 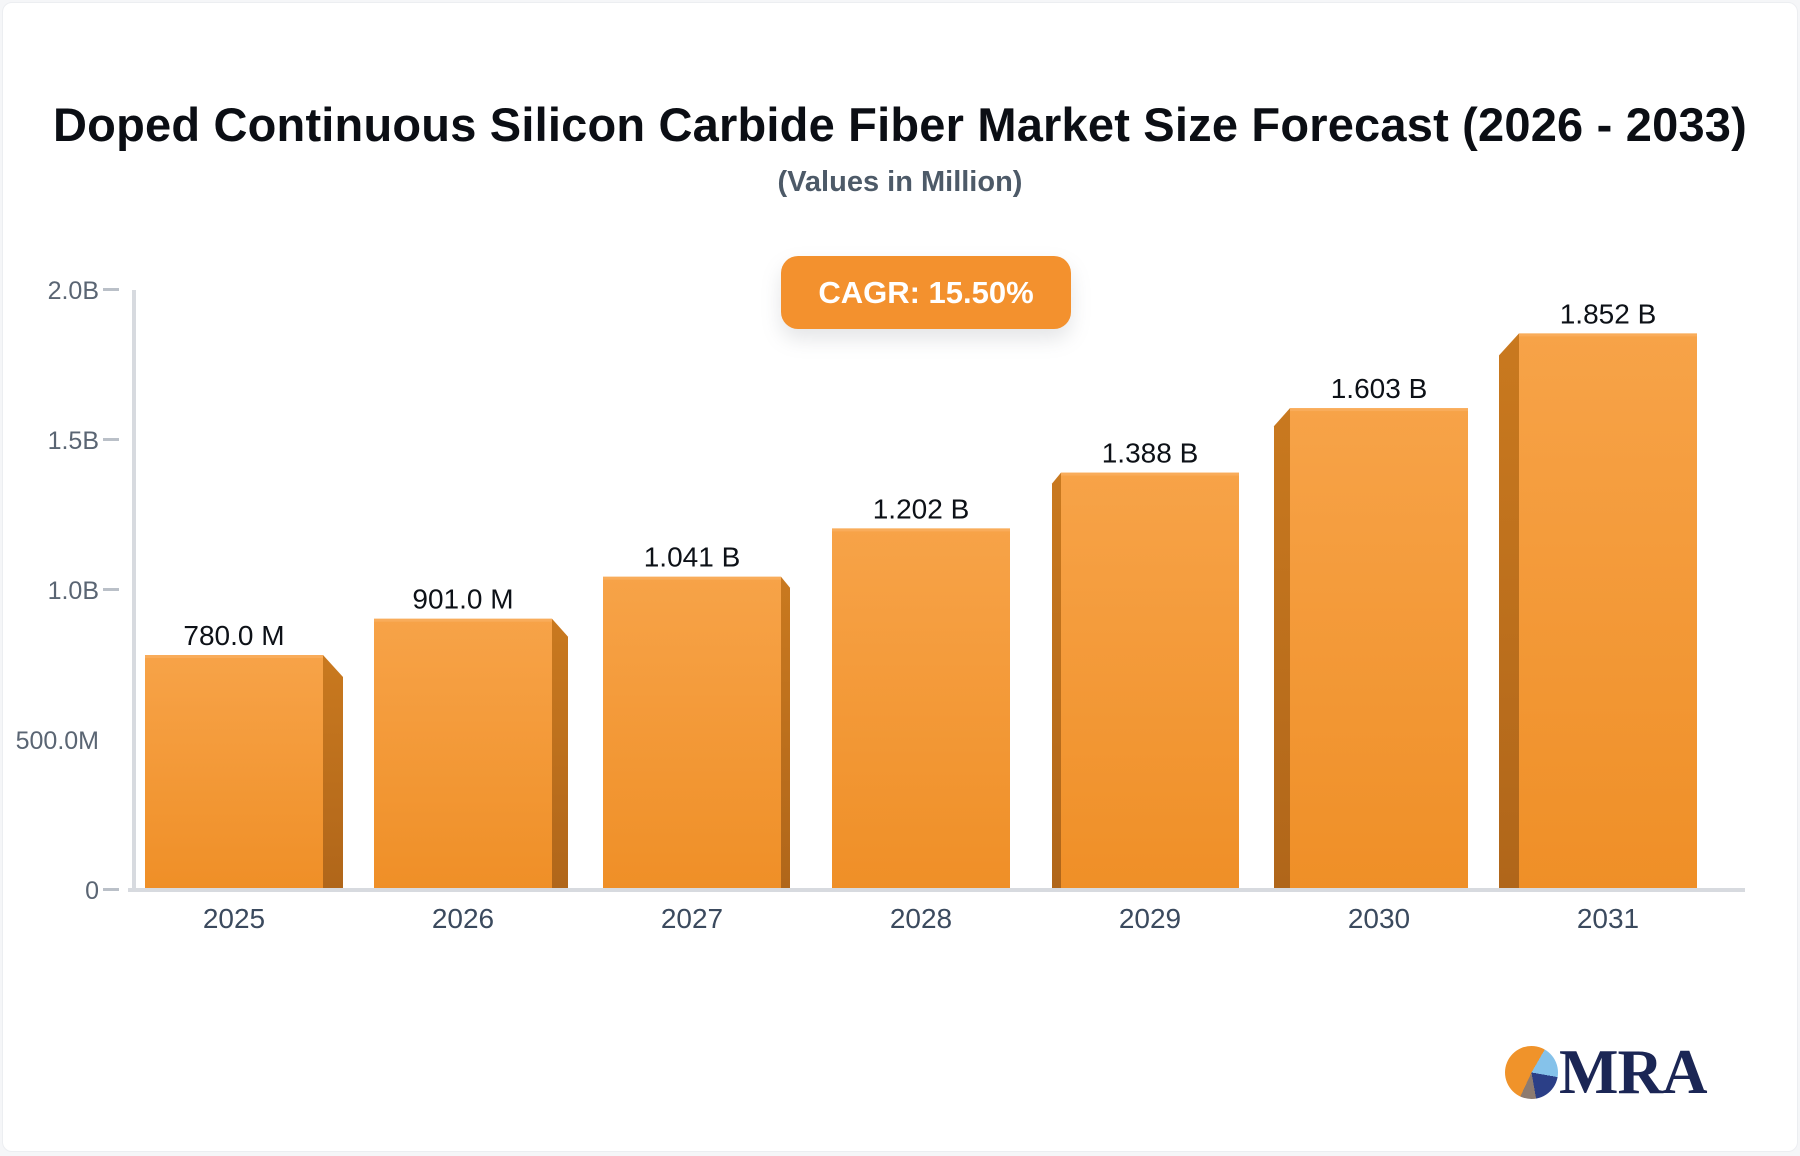 What do you see at coordinates (1633, 1072) in the screenshot?
I see `logo-text: MRA` at bounding box center [1633, 1072].